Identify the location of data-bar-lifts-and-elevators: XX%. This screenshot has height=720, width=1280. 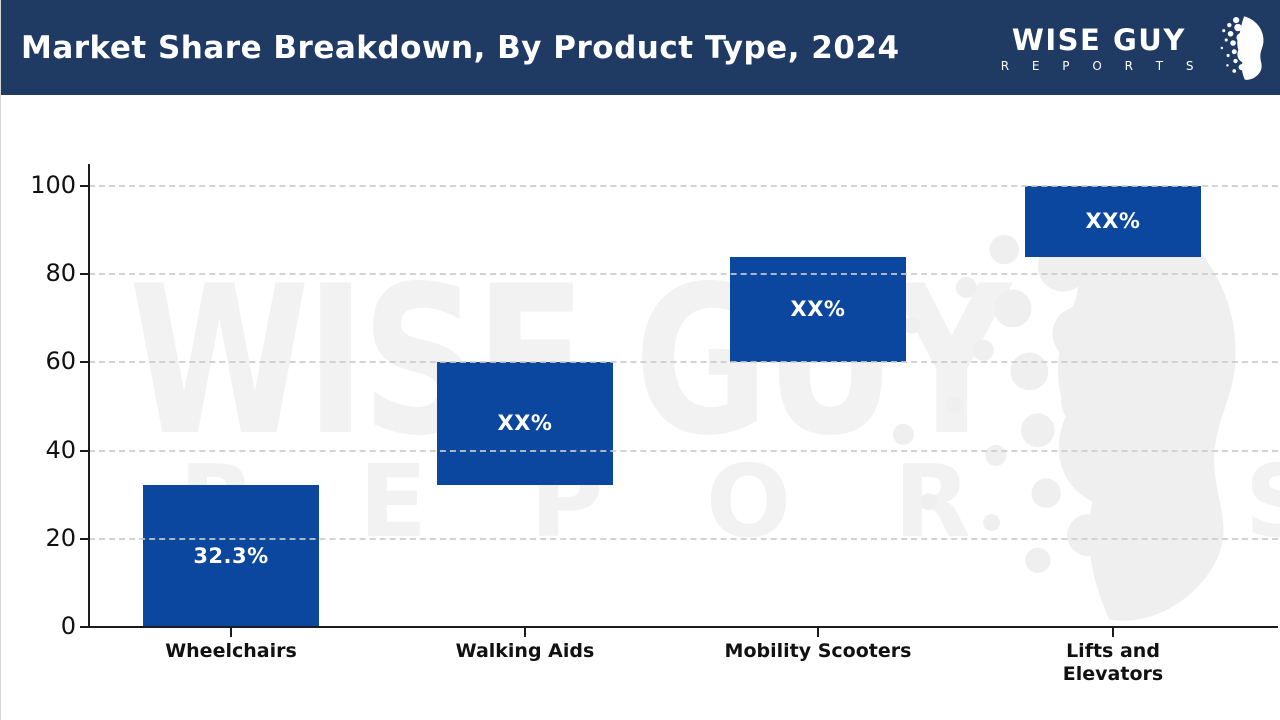
(1113, 221).